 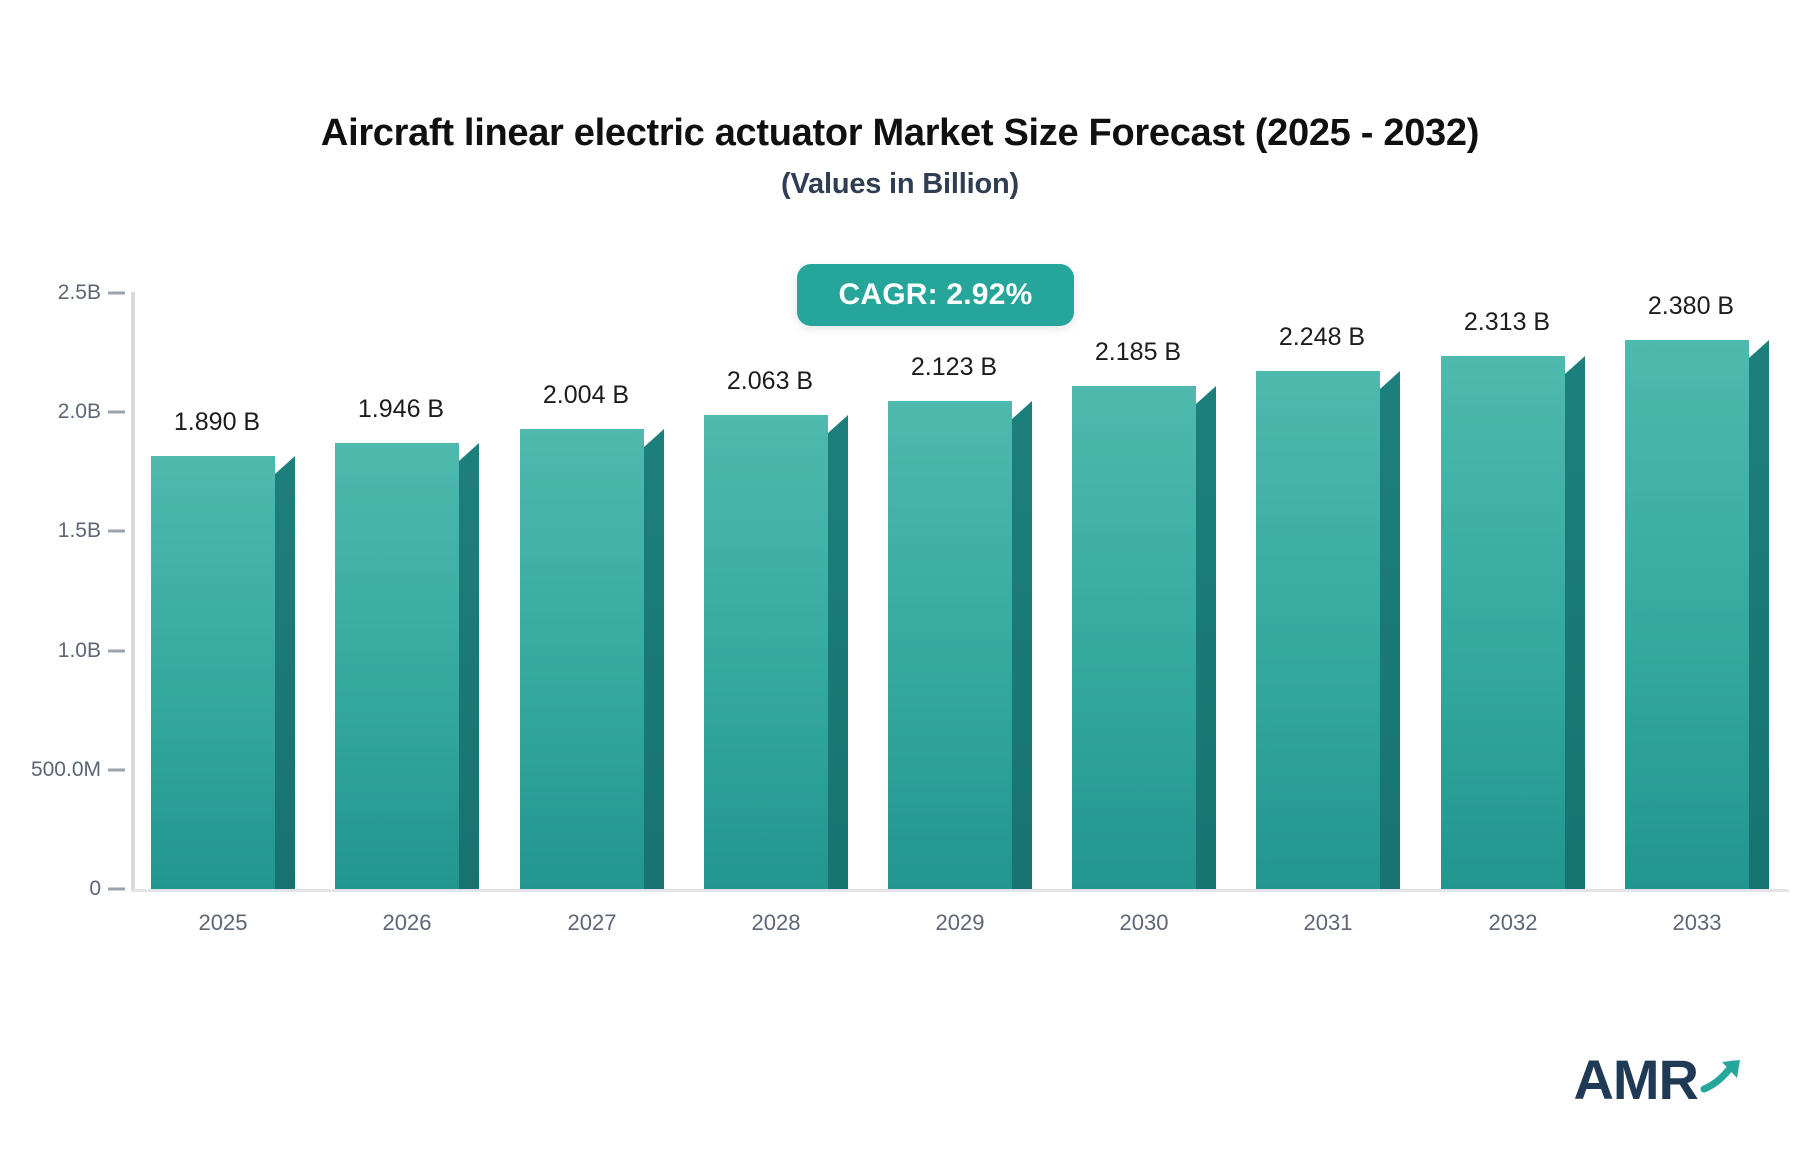 I want to click on y-axis-tick-label: 2.0B, so click(x=79, y=412).